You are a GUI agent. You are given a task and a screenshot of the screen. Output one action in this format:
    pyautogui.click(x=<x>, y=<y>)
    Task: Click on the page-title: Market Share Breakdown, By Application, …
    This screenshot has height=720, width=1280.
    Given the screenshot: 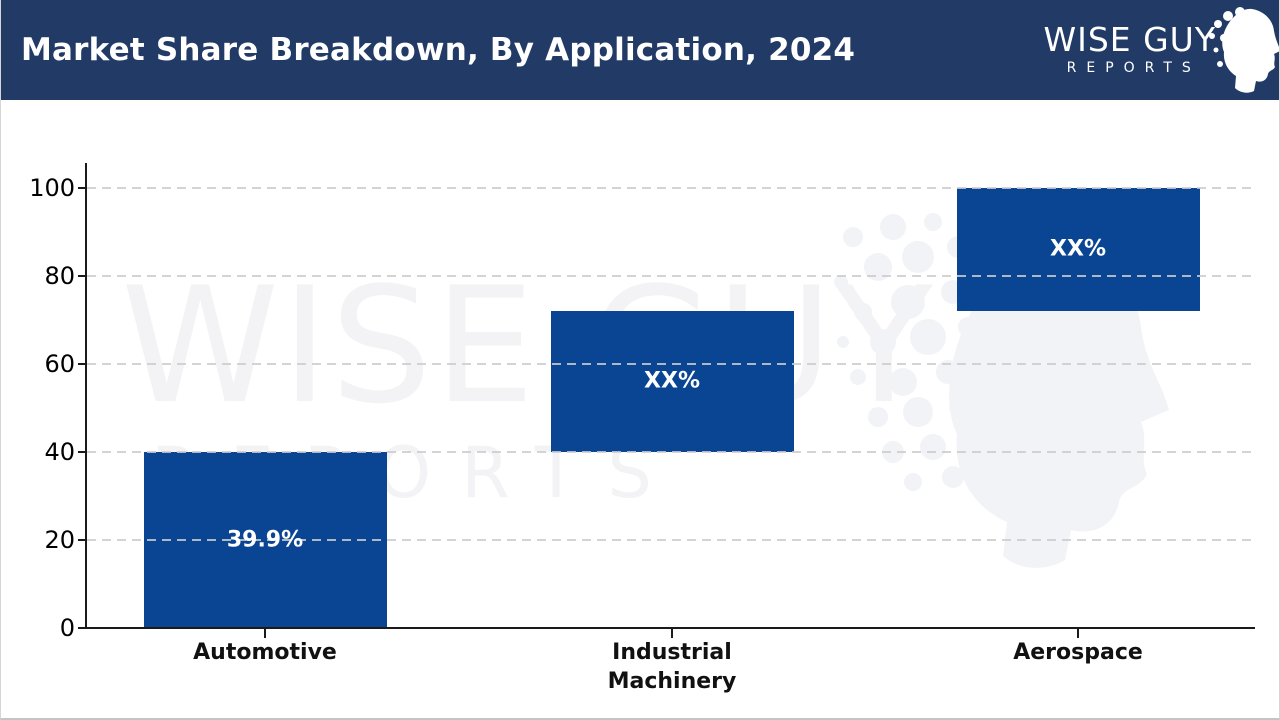 What is the action you would take?
    pyautogui.click(x=438, y=50)
    